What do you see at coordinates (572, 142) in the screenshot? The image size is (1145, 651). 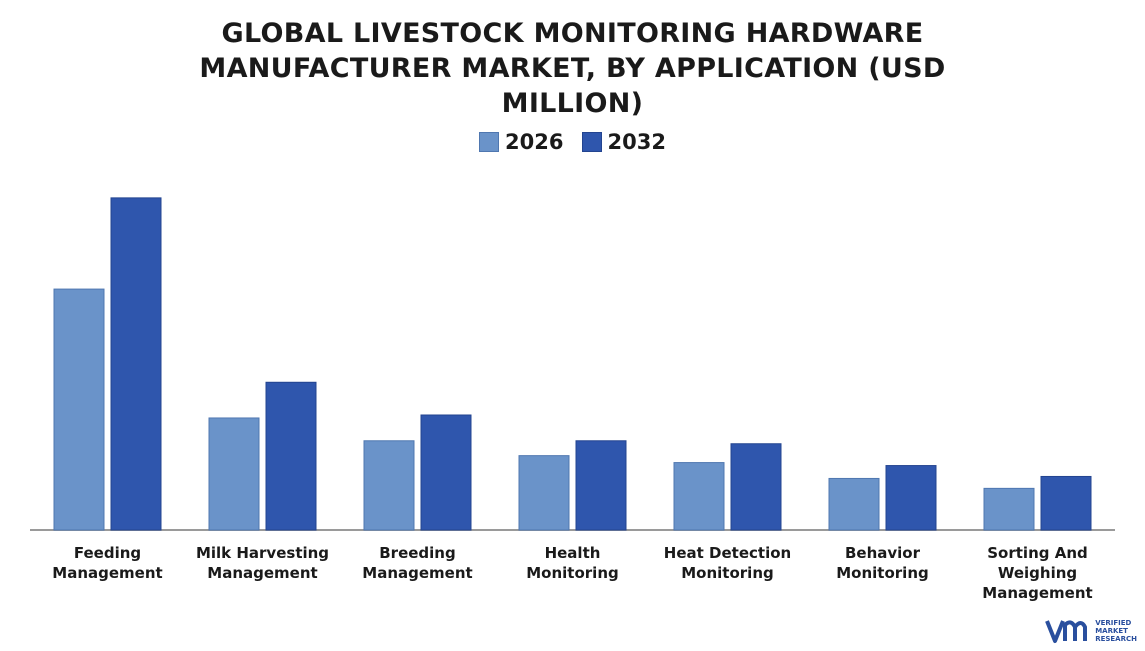 I see `chart-legend: 2026 2032` at bounding box center [572, 142].